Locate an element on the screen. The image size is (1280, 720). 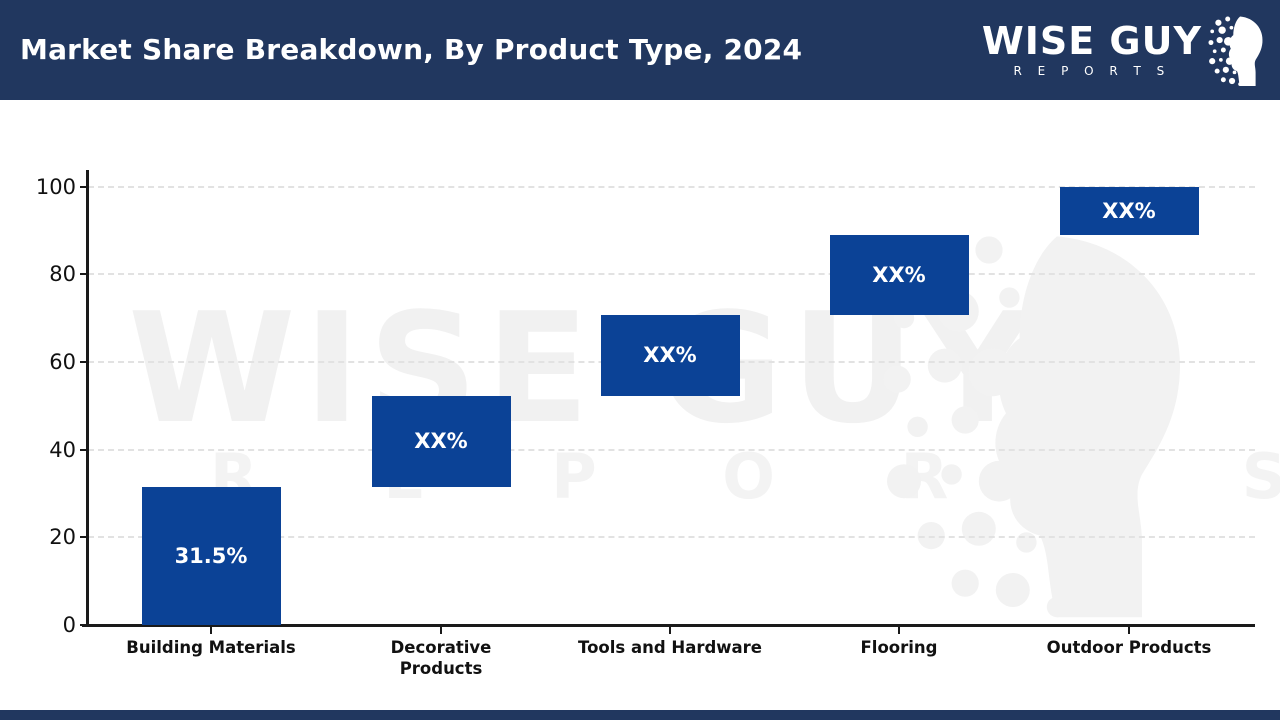
x-tick-mark-decorative-products is located at coordinates (441, 630).